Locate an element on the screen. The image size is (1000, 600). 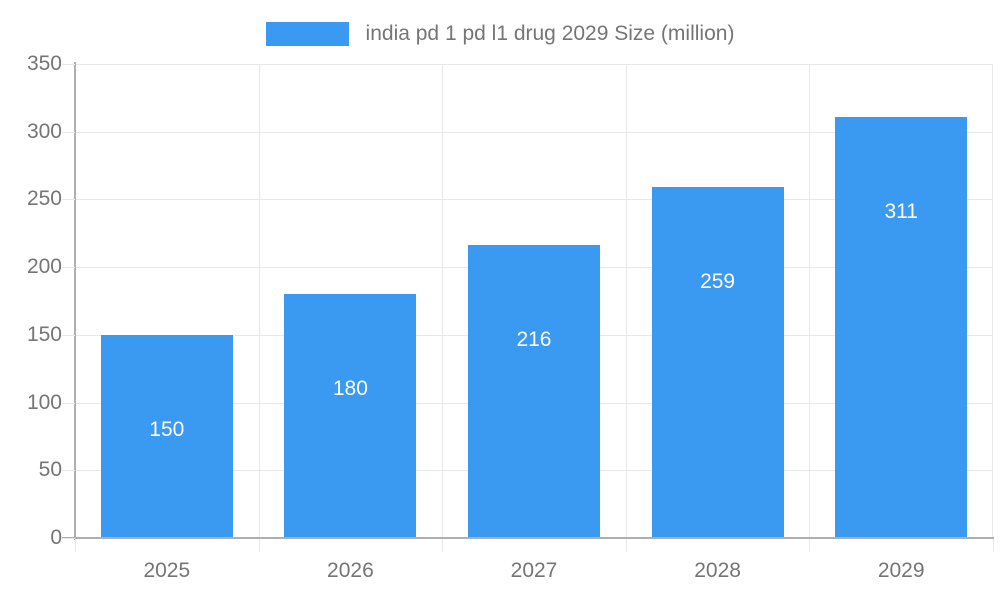
y-axis-tick-label: 0 is located at coordinates (56, 537).